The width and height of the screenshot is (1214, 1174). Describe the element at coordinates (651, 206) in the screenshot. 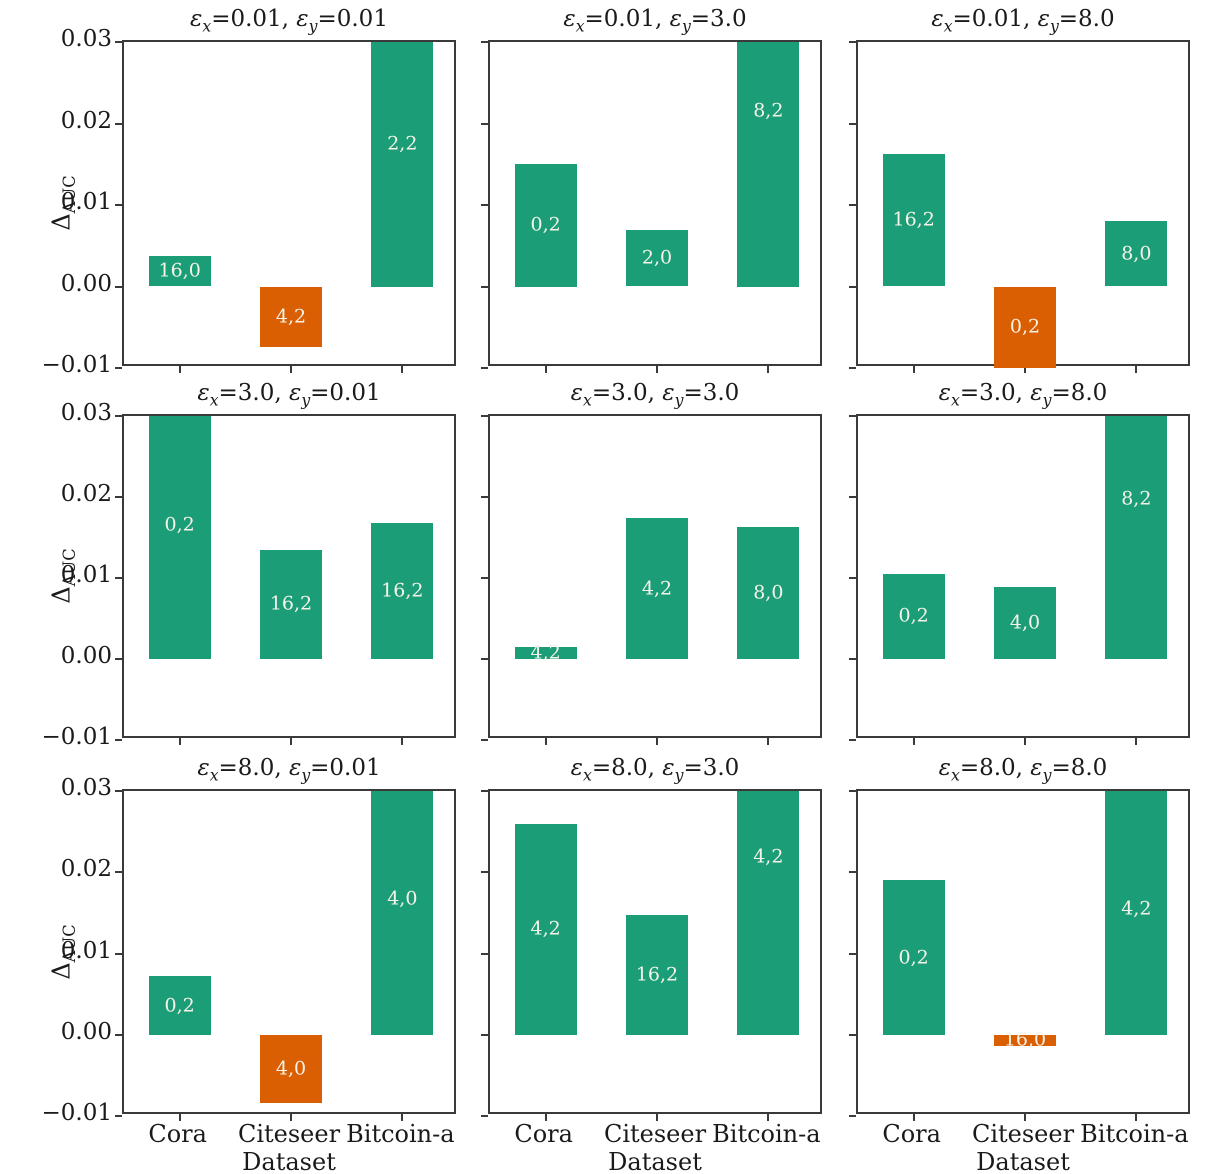

I see `subplot-axes-r0-c1: 0,2 2,0 8,2` at that location.